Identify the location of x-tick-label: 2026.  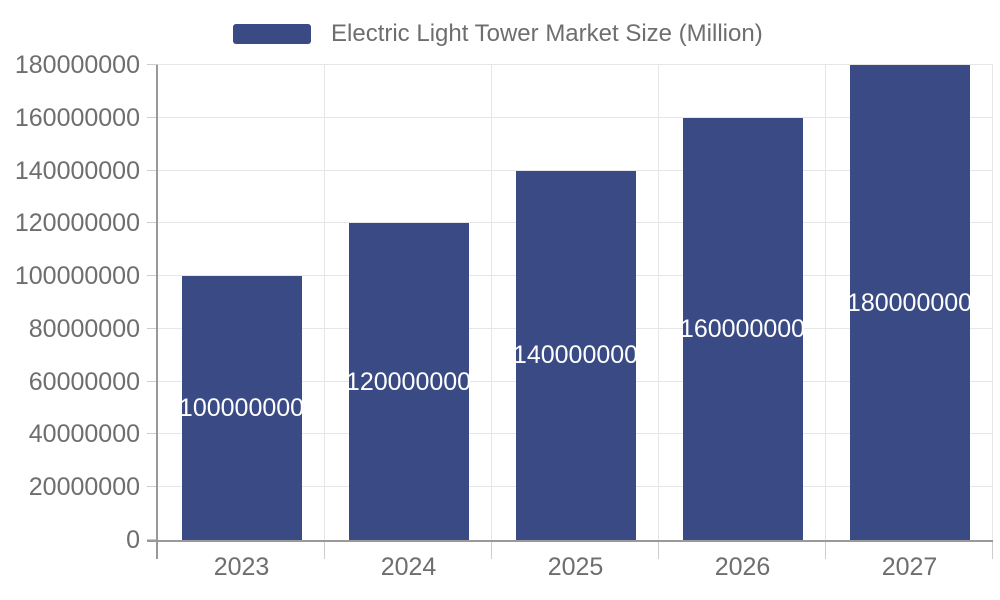
(742, 567).